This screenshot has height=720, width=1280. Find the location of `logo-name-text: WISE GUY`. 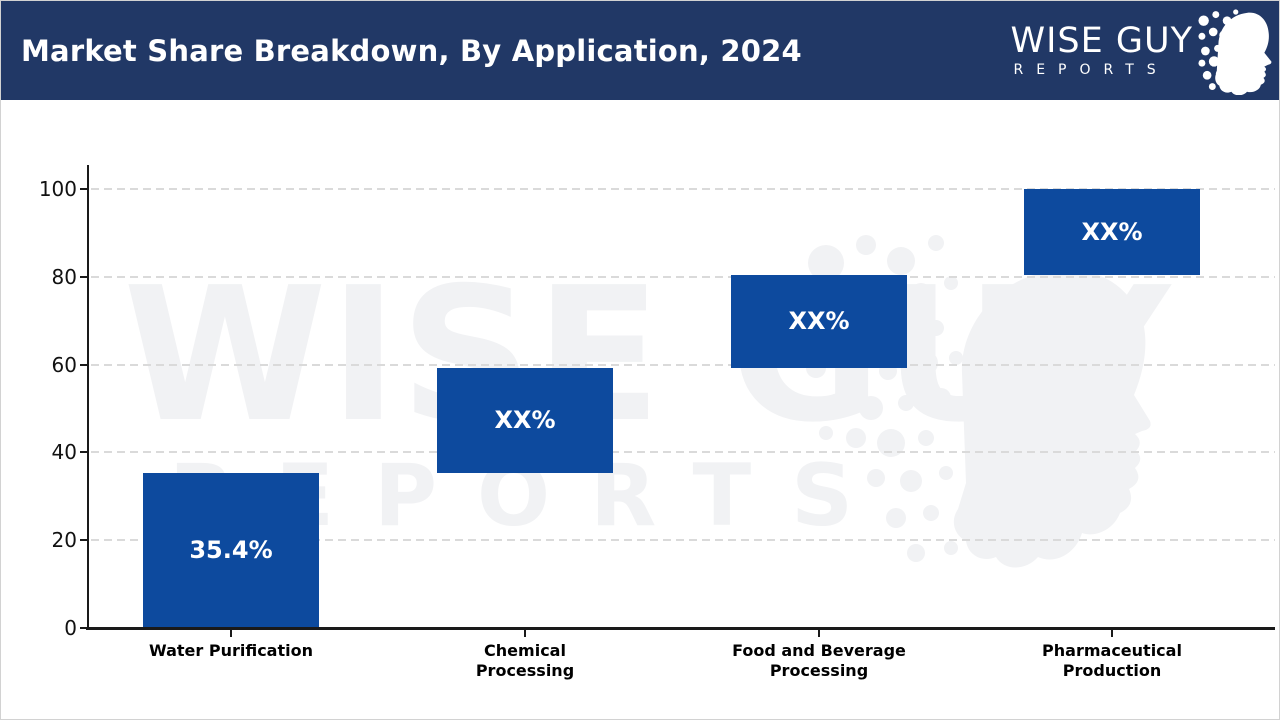

logo-name-text: WISE GUY is located at coordinates (1101, 41).